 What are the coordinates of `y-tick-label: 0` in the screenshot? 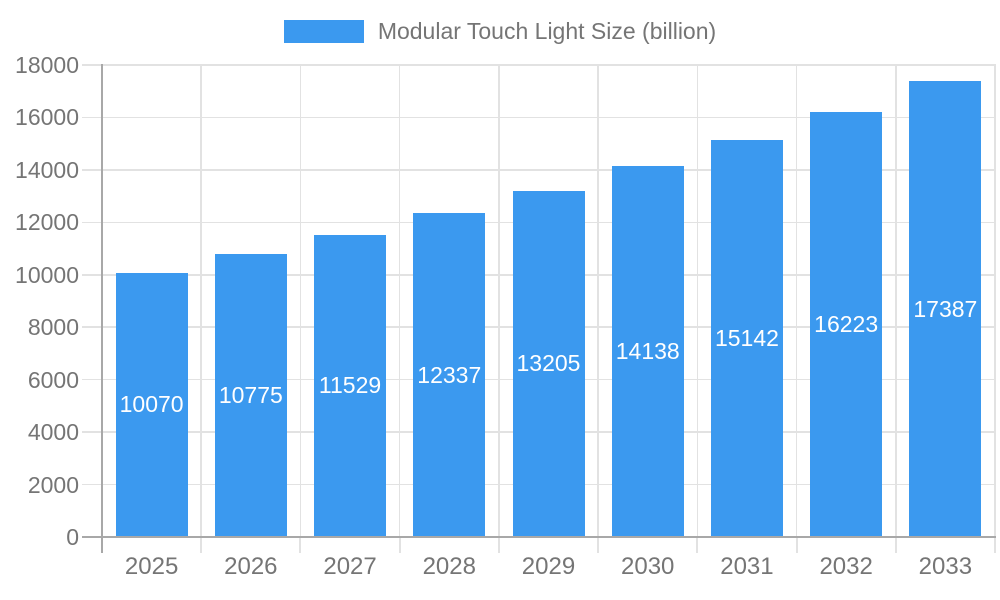 It's located at (72, 537).